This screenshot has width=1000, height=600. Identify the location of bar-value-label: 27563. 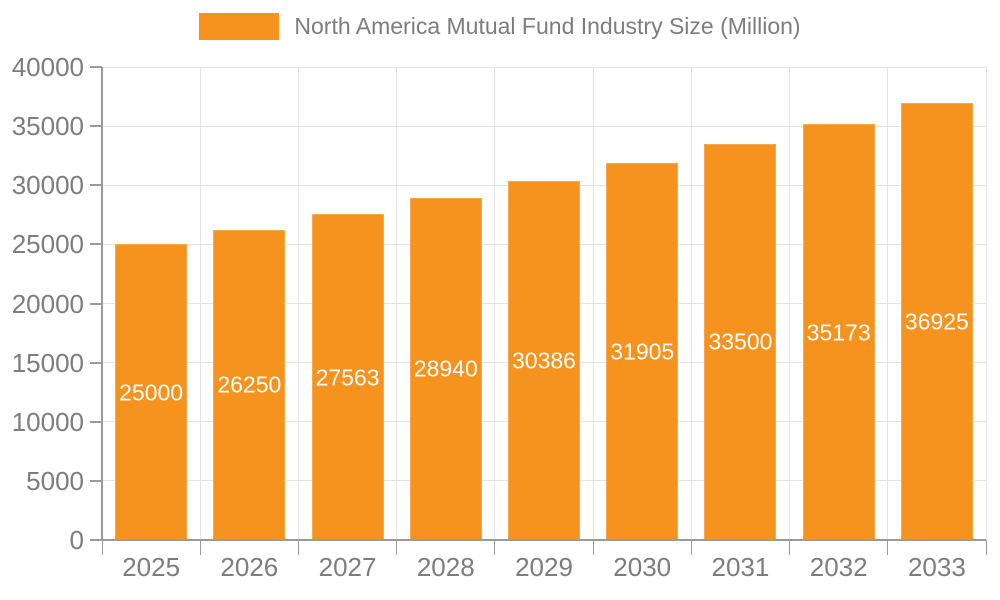
(347, 377).